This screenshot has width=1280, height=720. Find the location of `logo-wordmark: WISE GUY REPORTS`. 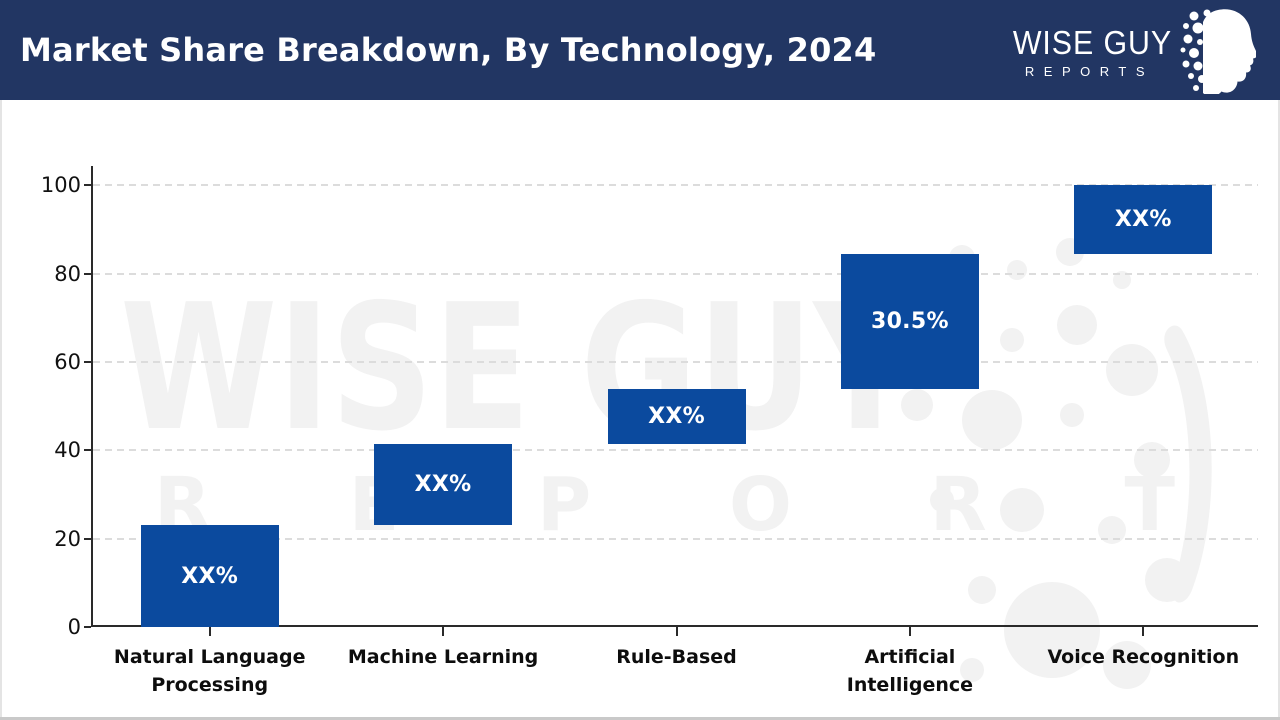

logo-wordmark: WISE GUY REPORTS is located at coordinates (1085, 51).